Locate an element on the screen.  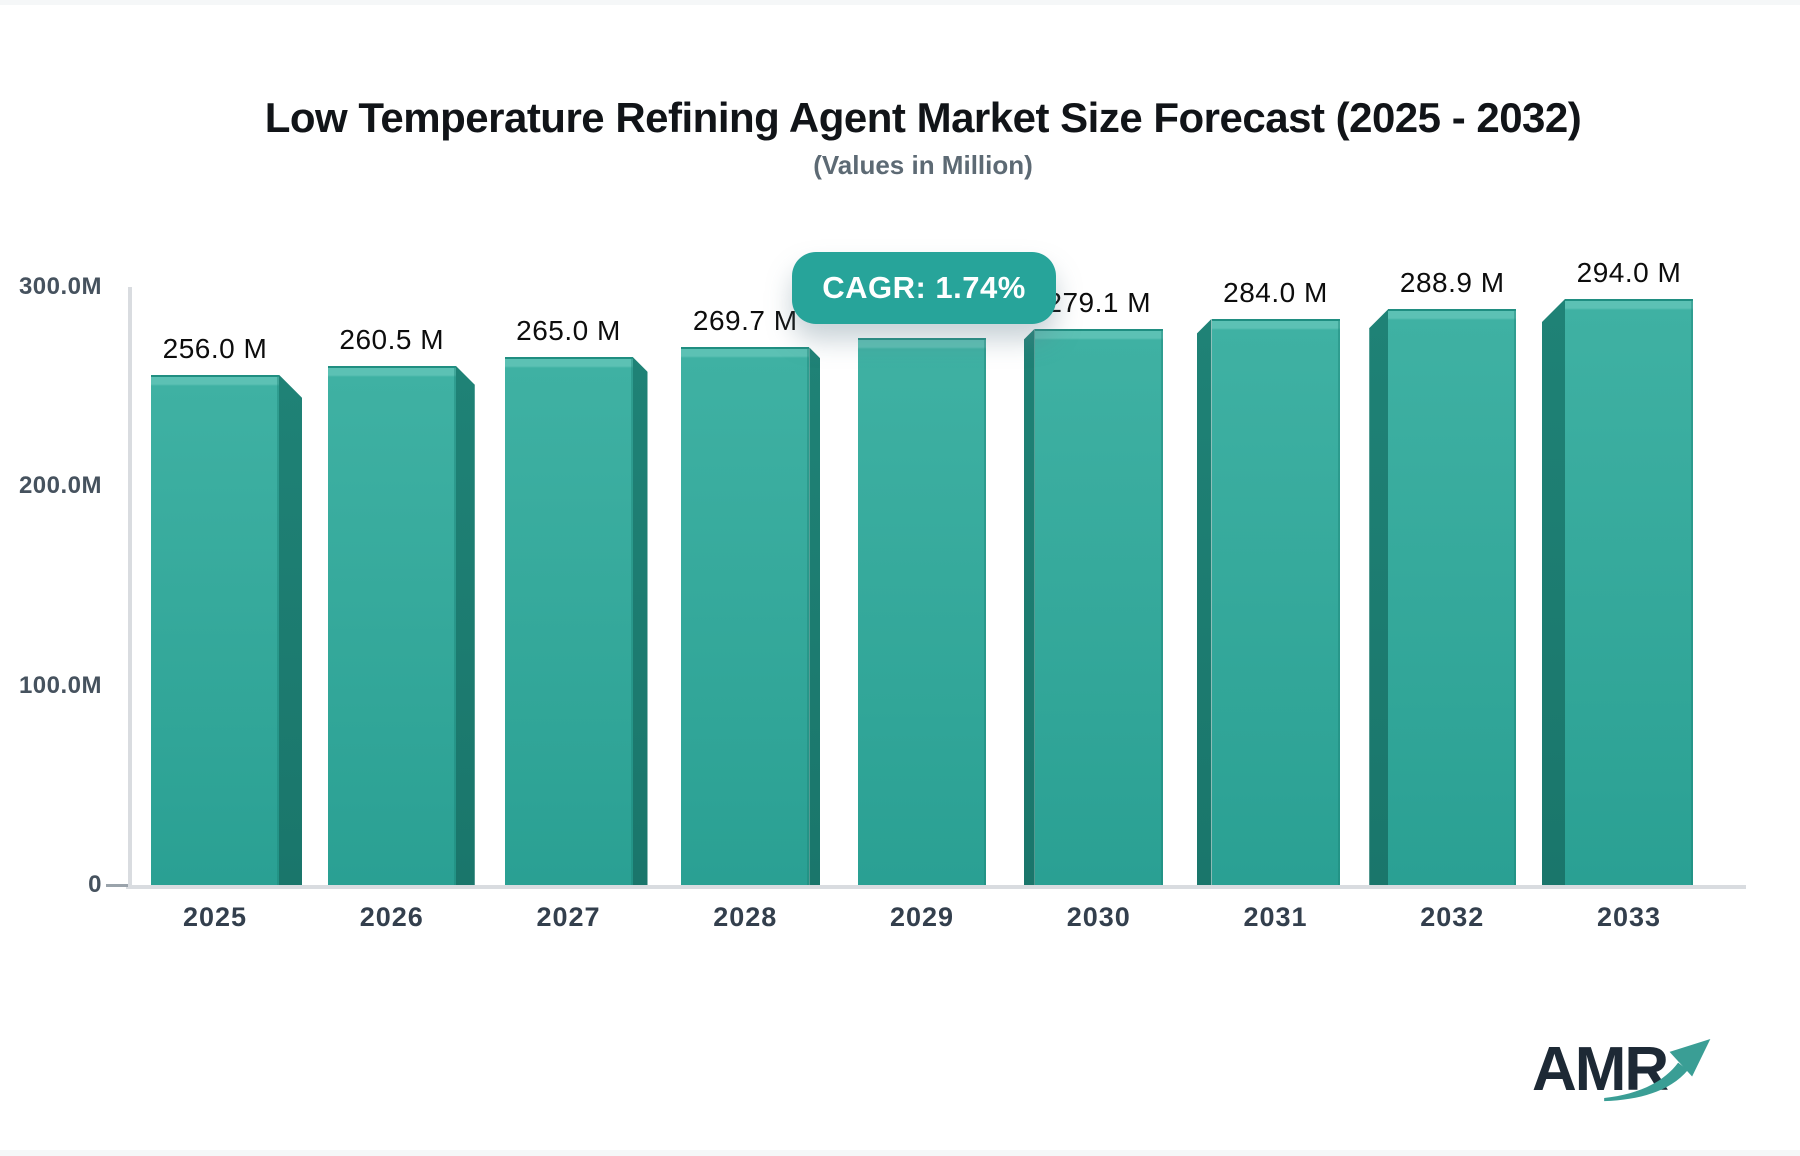
chart-subtitle: (Values in Million) is located at coordinates (923, 165).